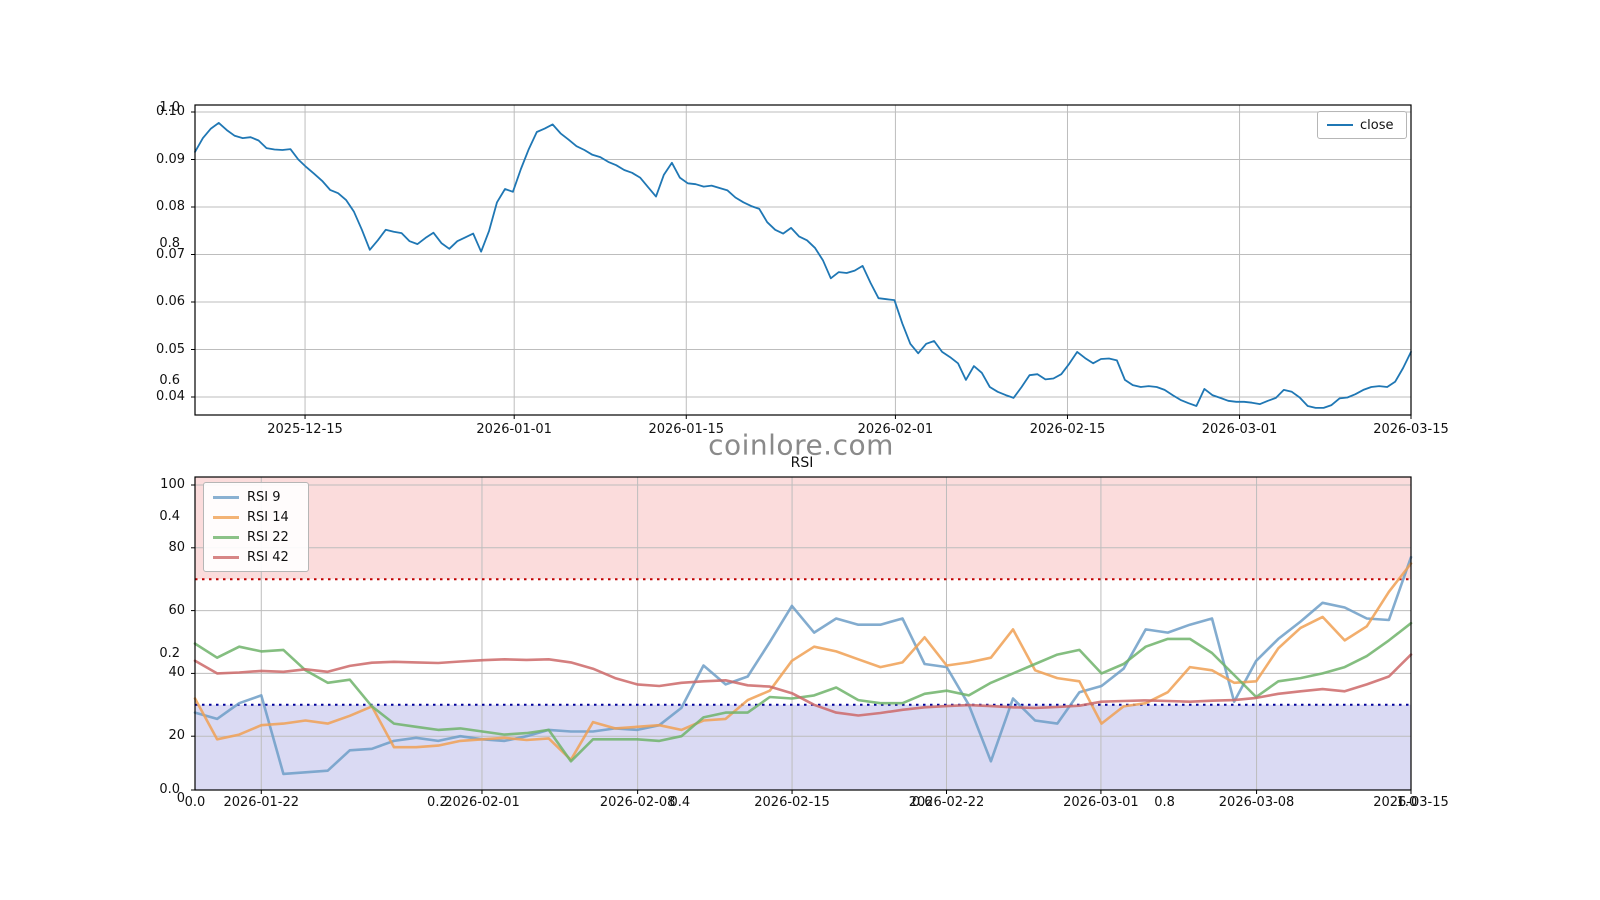  Describe the element at coordinates (1411, 429) in the screenshot. I see `price-x-tick-label: 2026-03-15` at that location.